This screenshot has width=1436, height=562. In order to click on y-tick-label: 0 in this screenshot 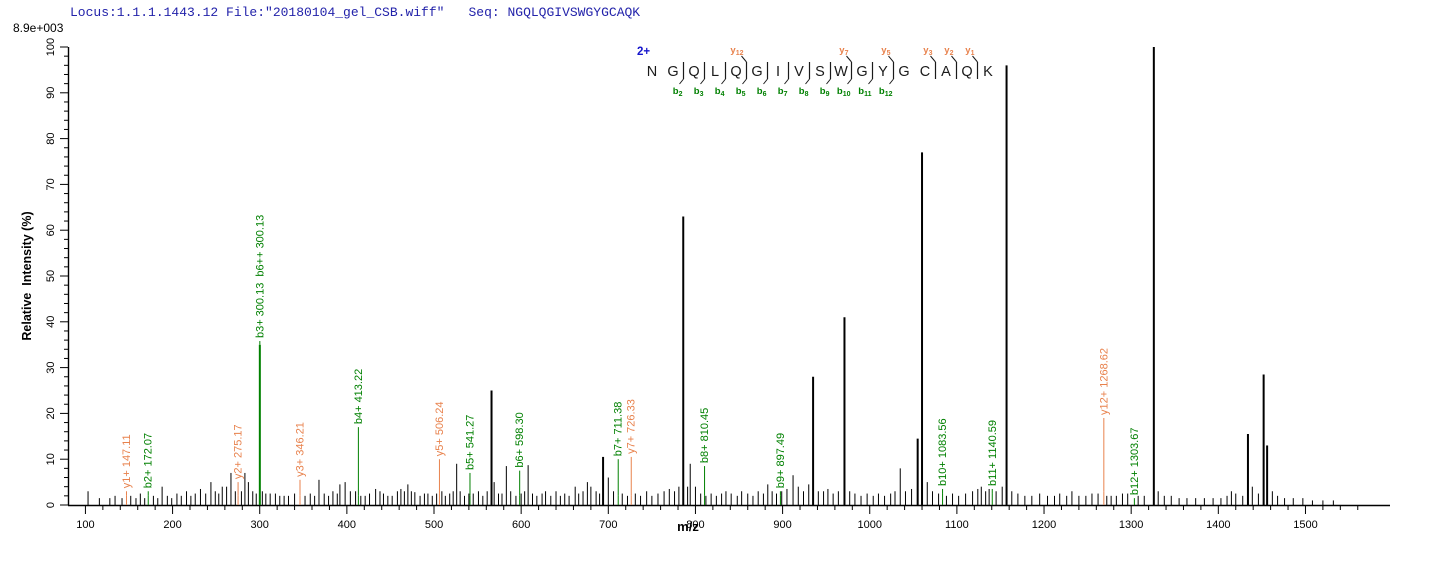, I will do `click(51, 505)`.